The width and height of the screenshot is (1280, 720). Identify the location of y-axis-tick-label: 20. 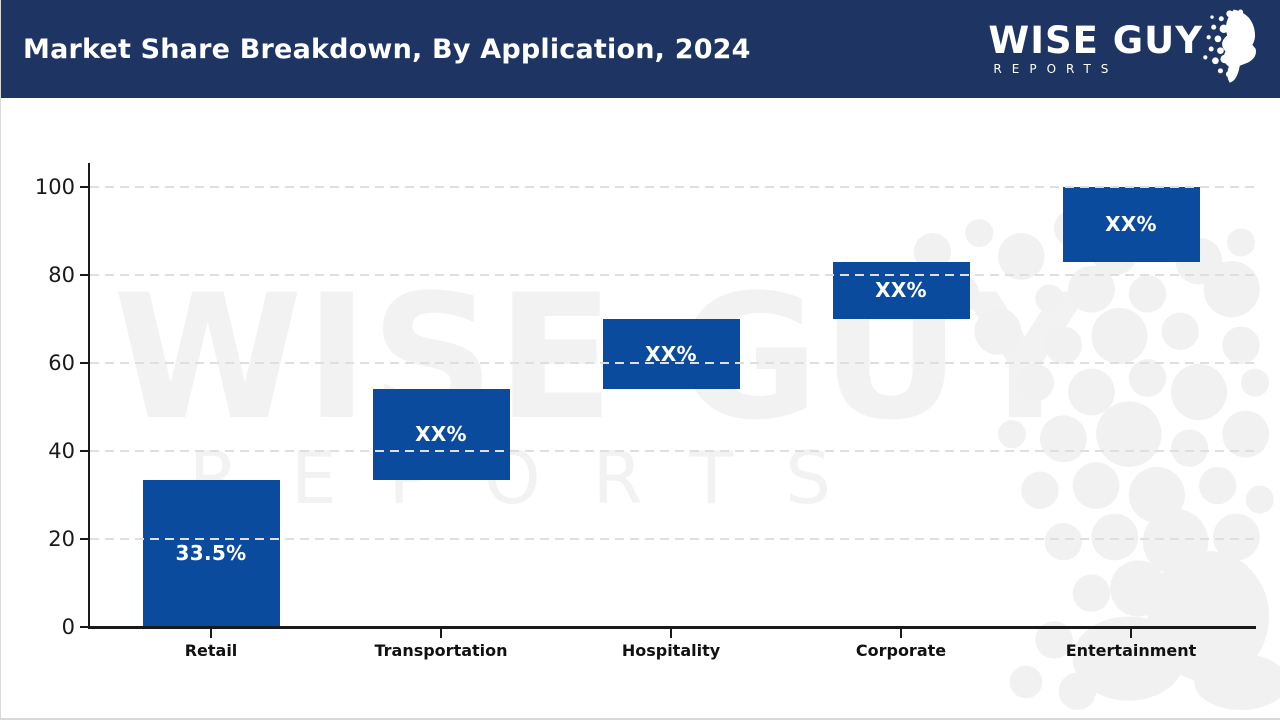
(61, 539).